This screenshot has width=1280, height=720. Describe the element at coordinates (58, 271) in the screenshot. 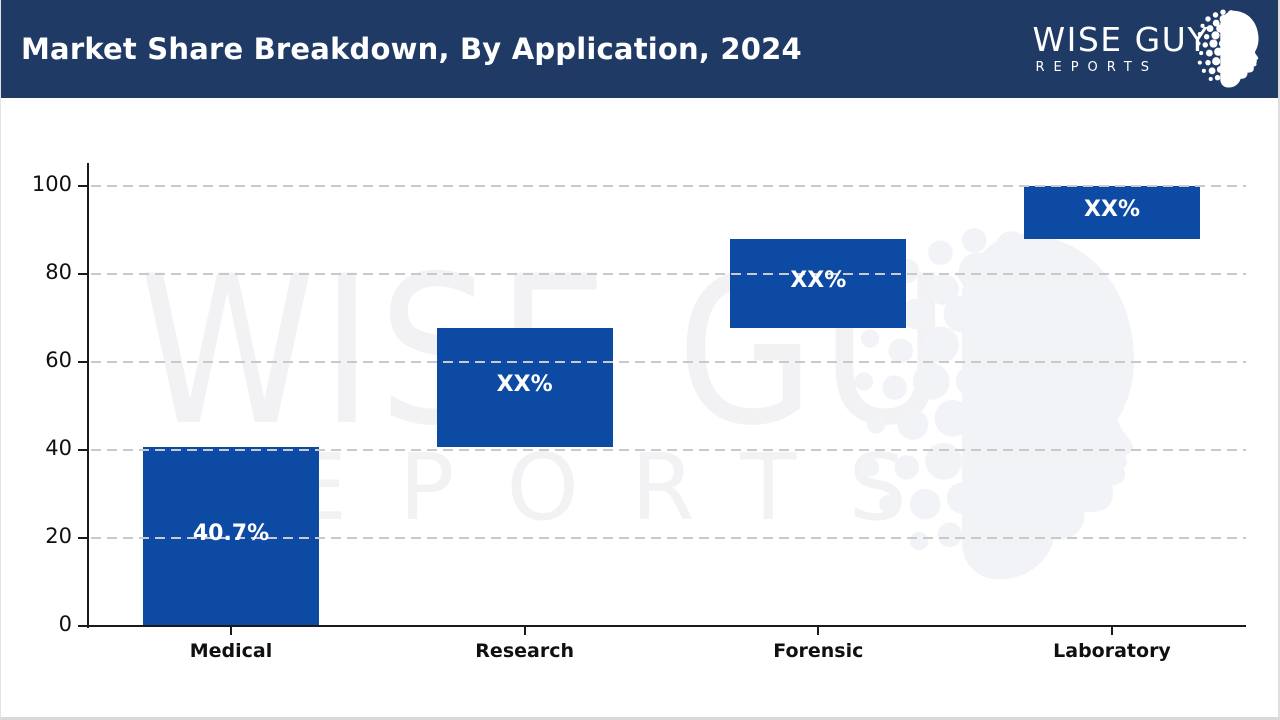

I see `y-tick-label: 80` at that location.